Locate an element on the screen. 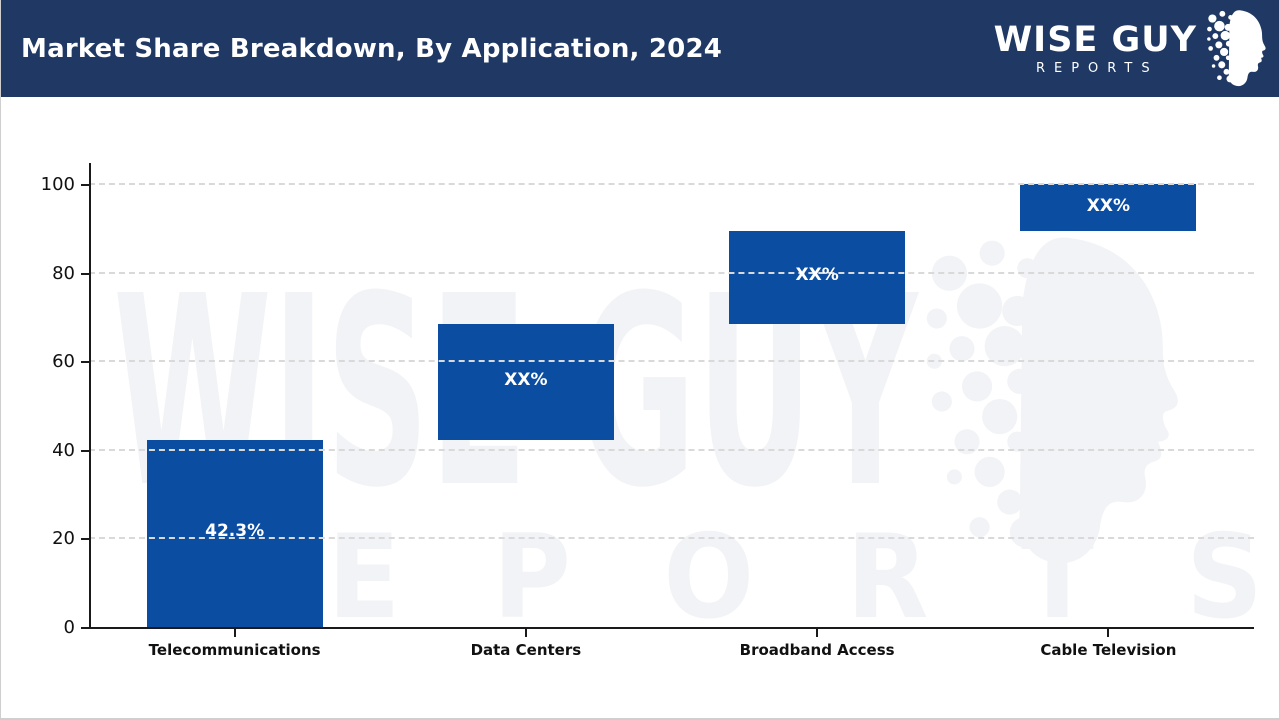 This screenshot has height=720, width=1280. bar-cable-television is located at coordinates (1108, 208).